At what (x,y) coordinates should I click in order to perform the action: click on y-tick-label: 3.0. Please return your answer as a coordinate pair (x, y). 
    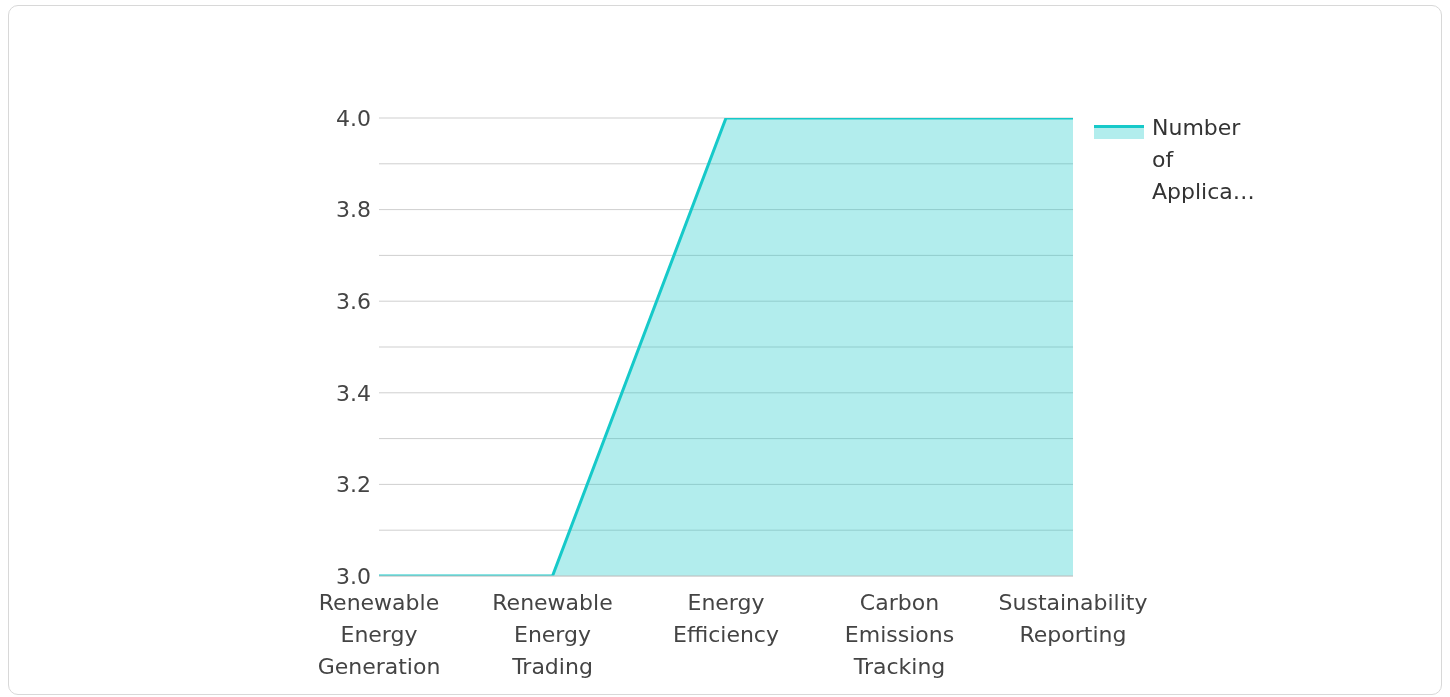
    Looking at the image, I should click on (353, 576).